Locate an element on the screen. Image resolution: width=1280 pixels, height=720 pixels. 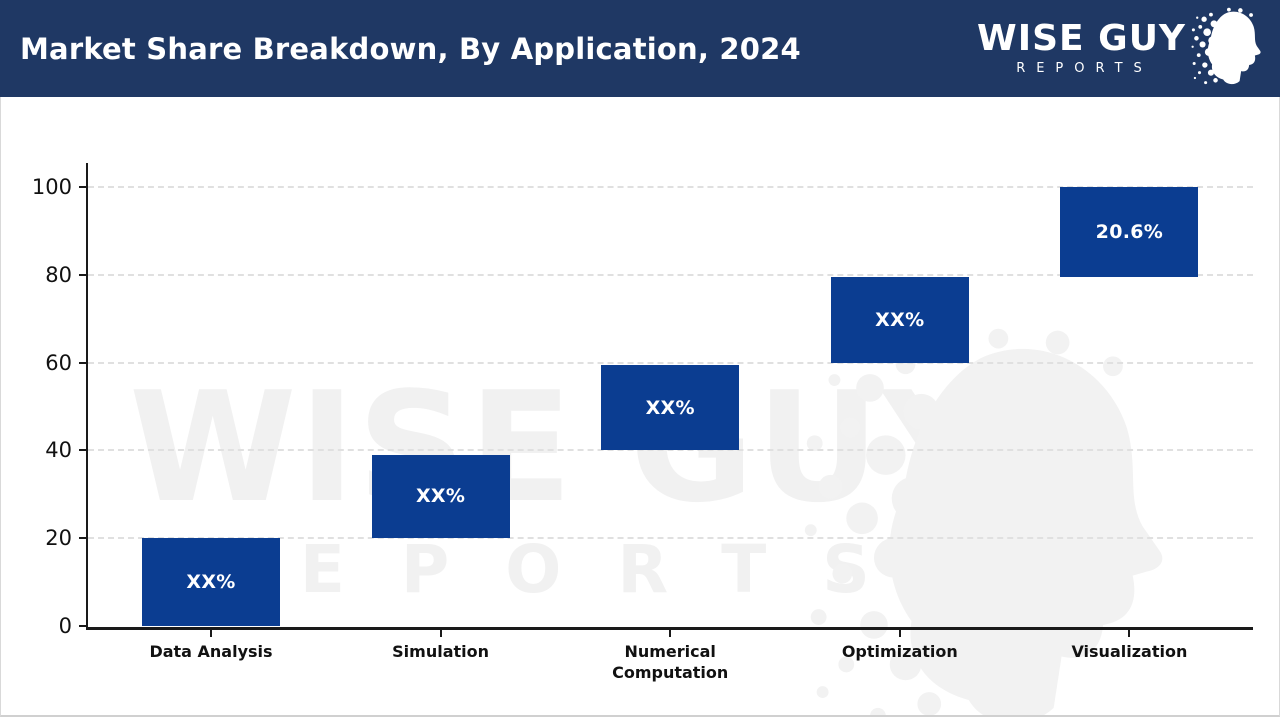
gridline-y20 is located at coordinates (670, 538).